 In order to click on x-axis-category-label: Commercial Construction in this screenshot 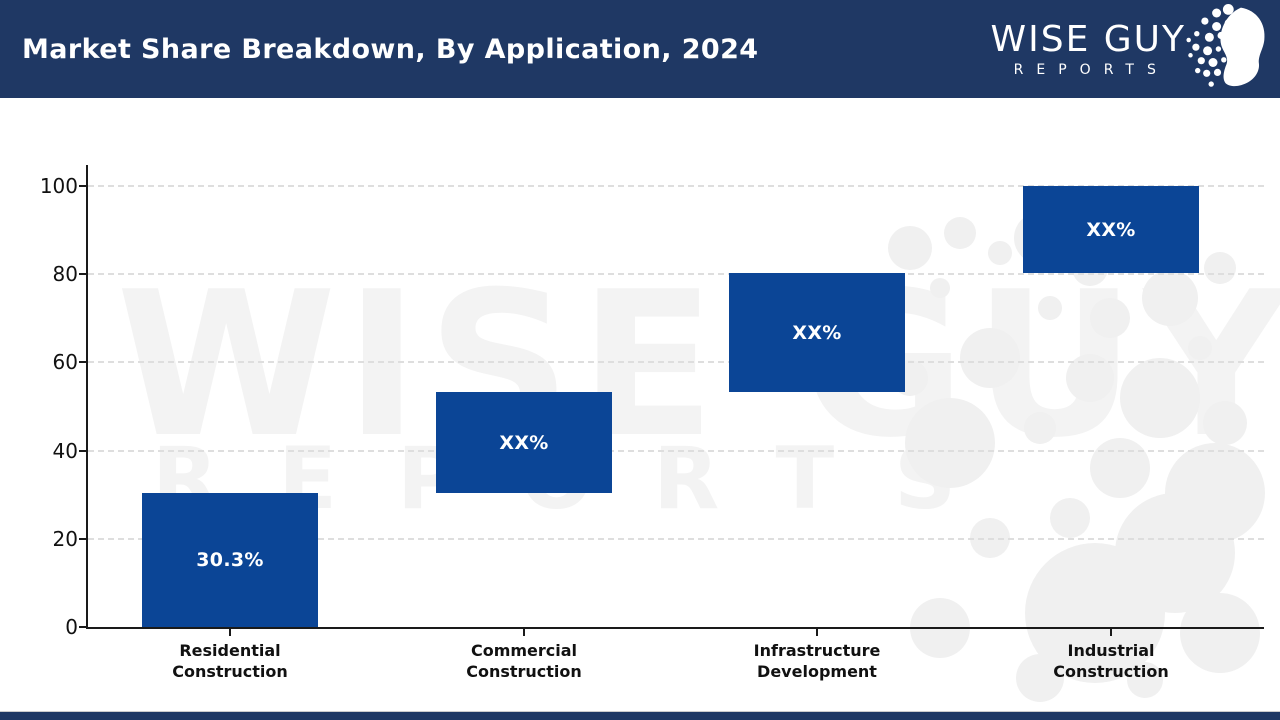, I will do `click(524, 661)`.